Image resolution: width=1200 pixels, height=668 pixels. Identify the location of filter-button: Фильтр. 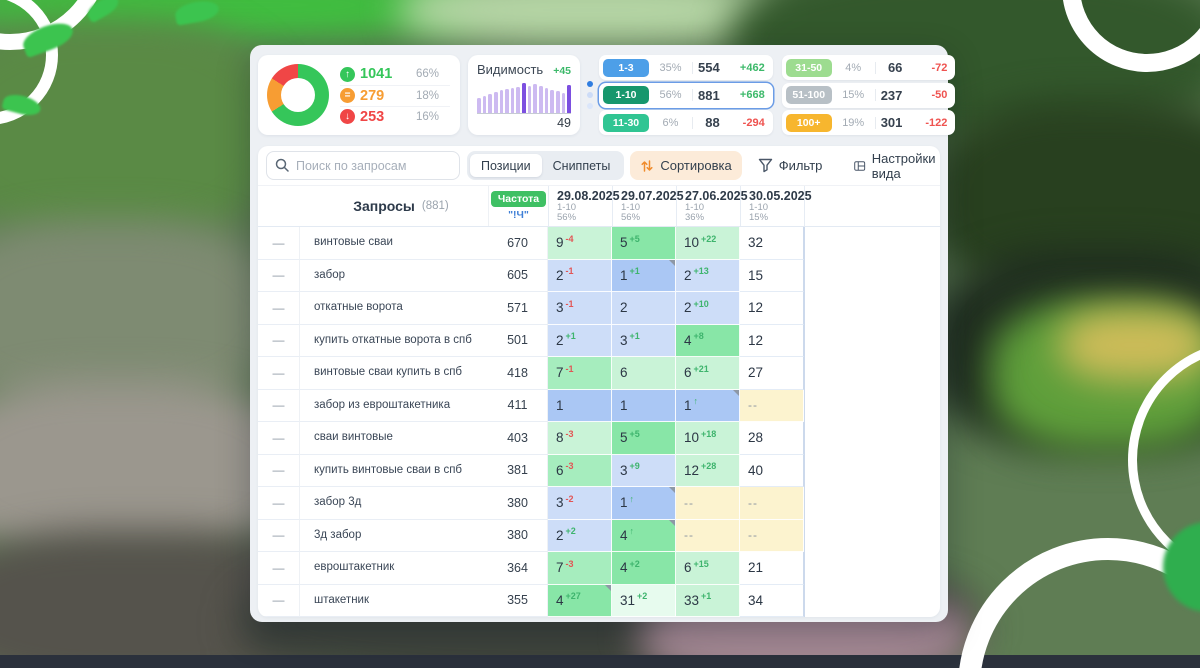
(790, 165).